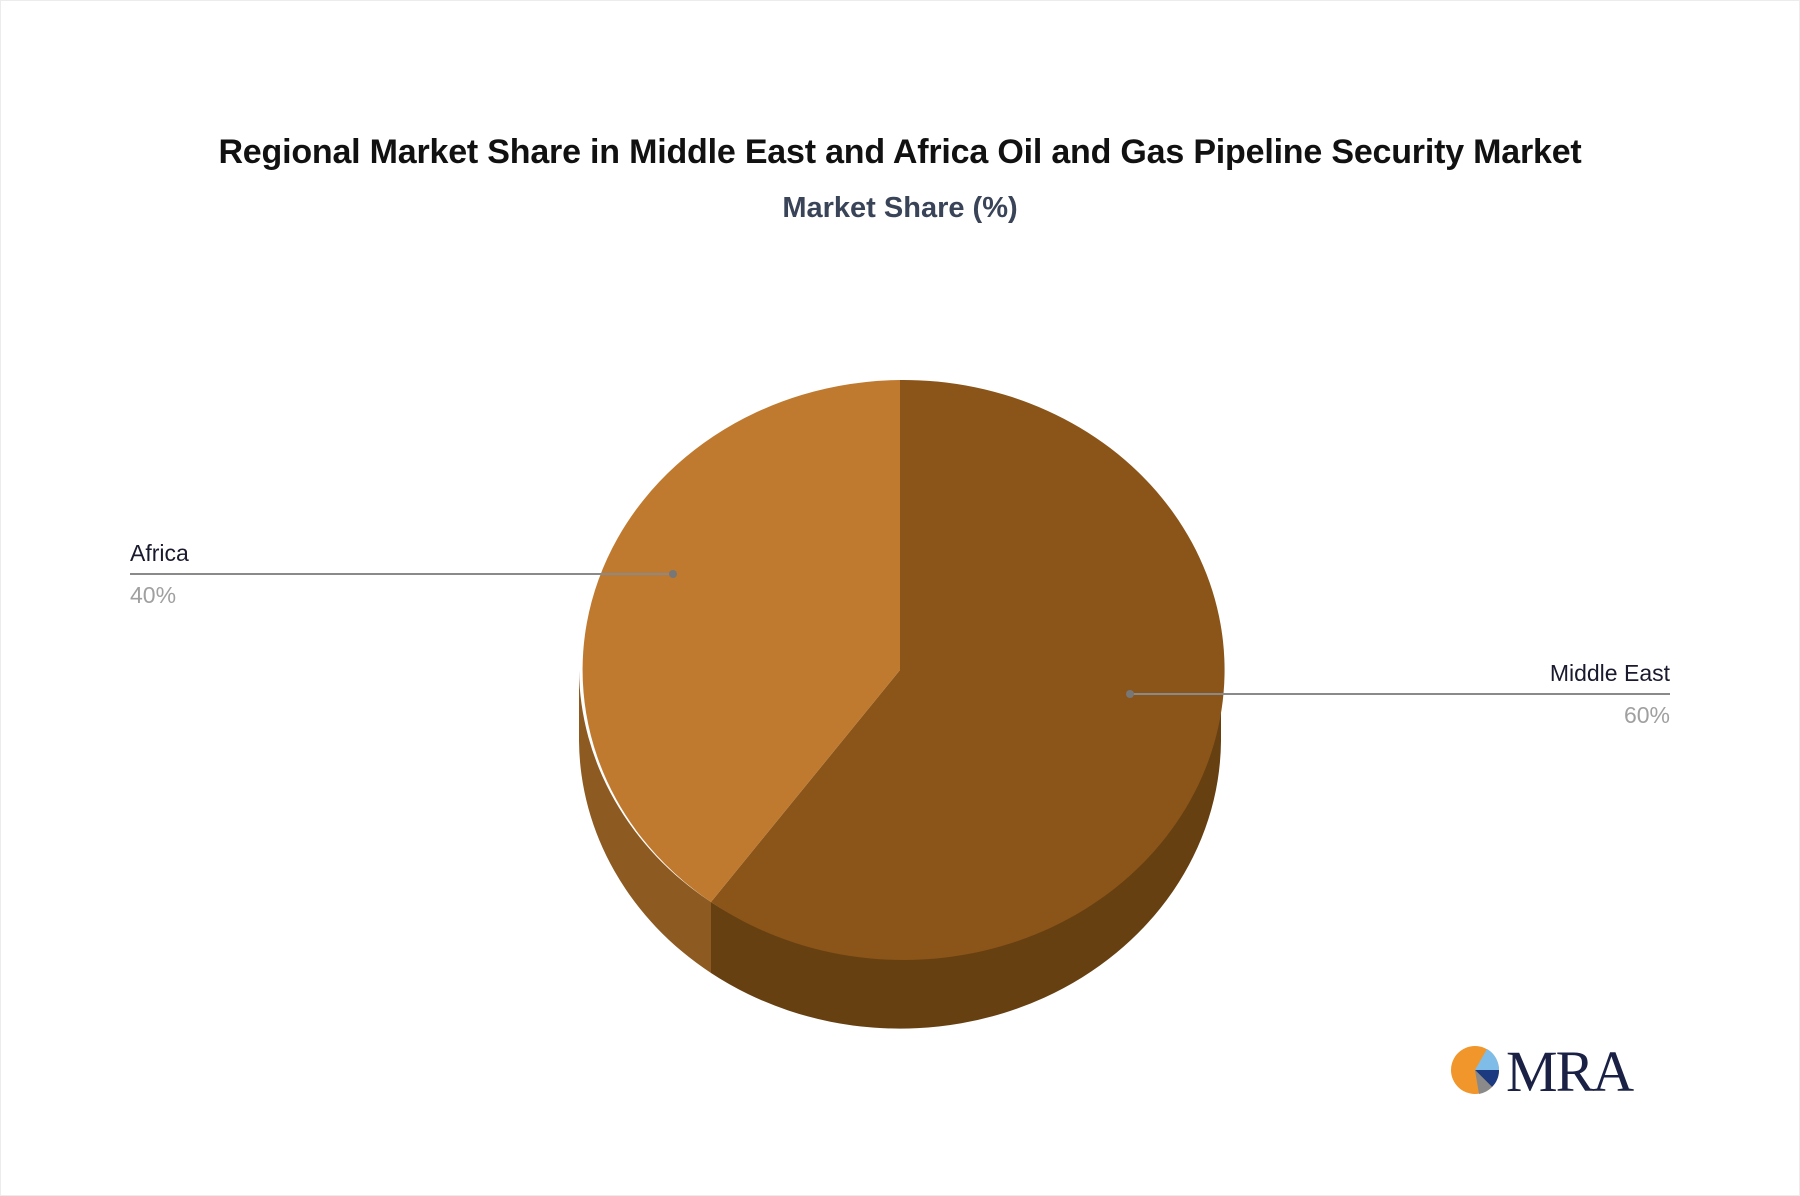  What do you see at coordinates (159, 553) in the screenshot?
I see `label-africa-name: Africa` at bounding box center [159, 553].